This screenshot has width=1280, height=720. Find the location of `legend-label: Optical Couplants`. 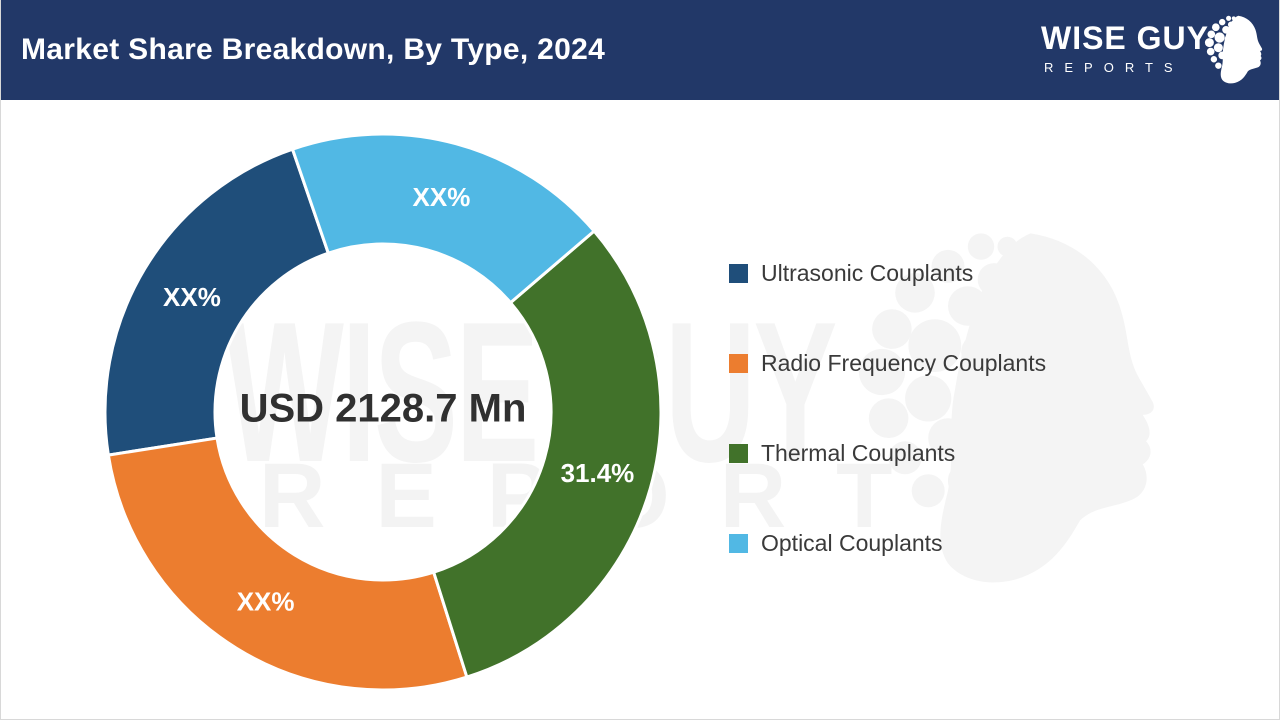

legend-label: Optical Couplants is located at coordinates (852, 542).